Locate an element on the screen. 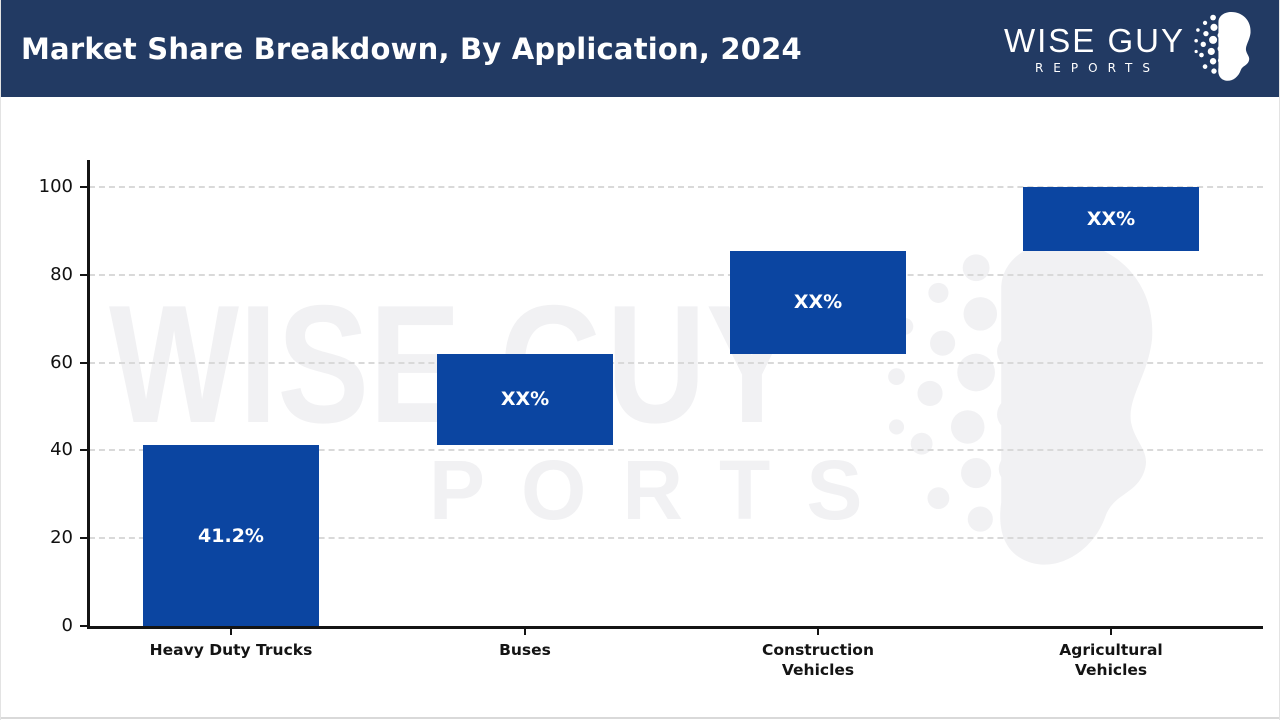 The height and width of the screenshot is (720, 1280). category-label-line: Buses is located at coordinates (525, 650).